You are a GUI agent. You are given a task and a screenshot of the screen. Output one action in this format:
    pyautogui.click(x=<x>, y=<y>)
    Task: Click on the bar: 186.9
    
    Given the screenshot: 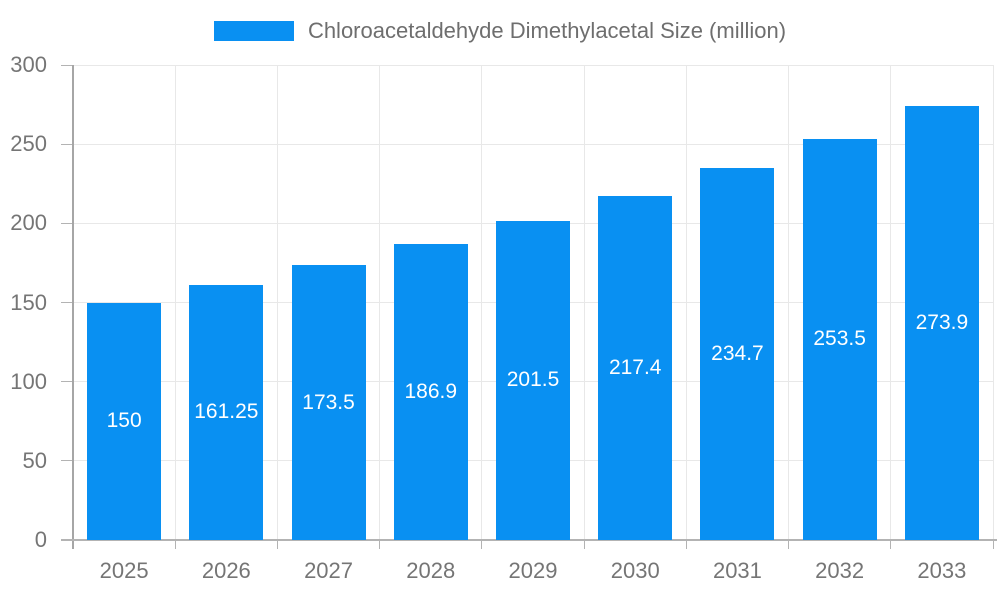 What is the action you would take?
    pyautogui.click(x=430, y=392)
    